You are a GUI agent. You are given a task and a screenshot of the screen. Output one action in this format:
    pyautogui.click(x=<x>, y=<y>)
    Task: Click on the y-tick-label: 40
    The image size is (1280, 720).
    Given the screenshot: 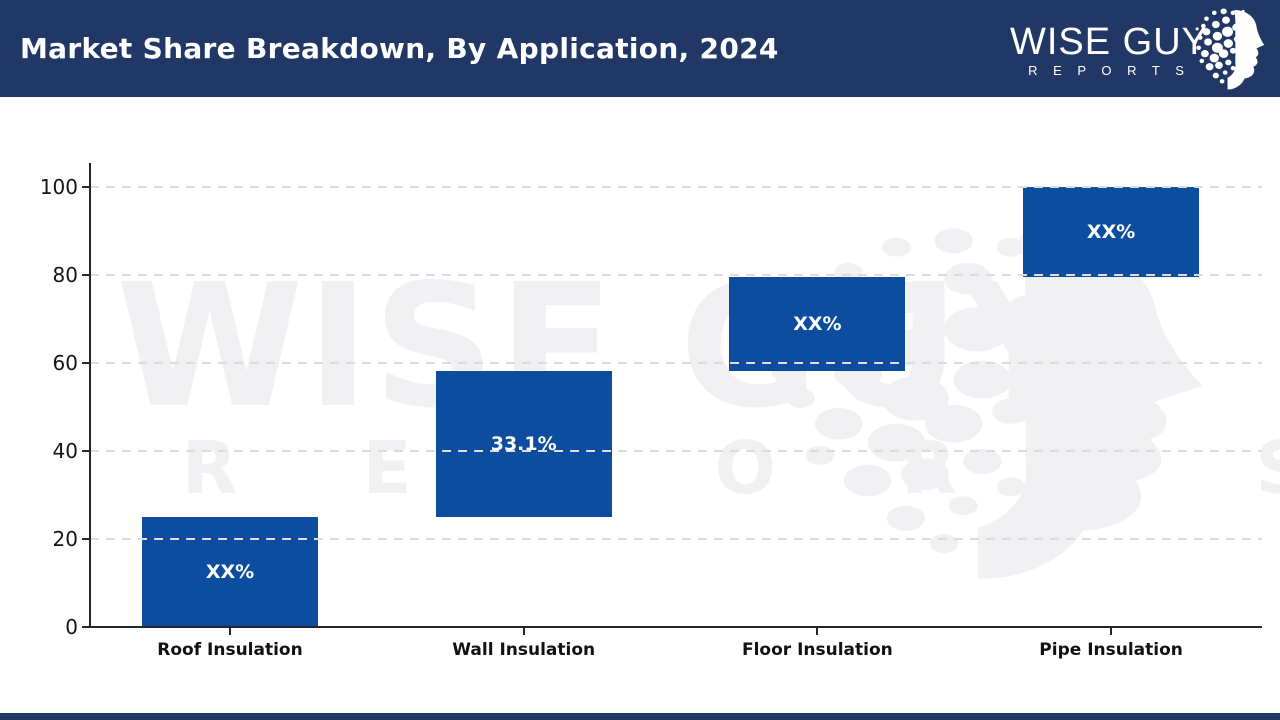 What is the action you would take?
    pyautogui.click(x=65, y=451)
    